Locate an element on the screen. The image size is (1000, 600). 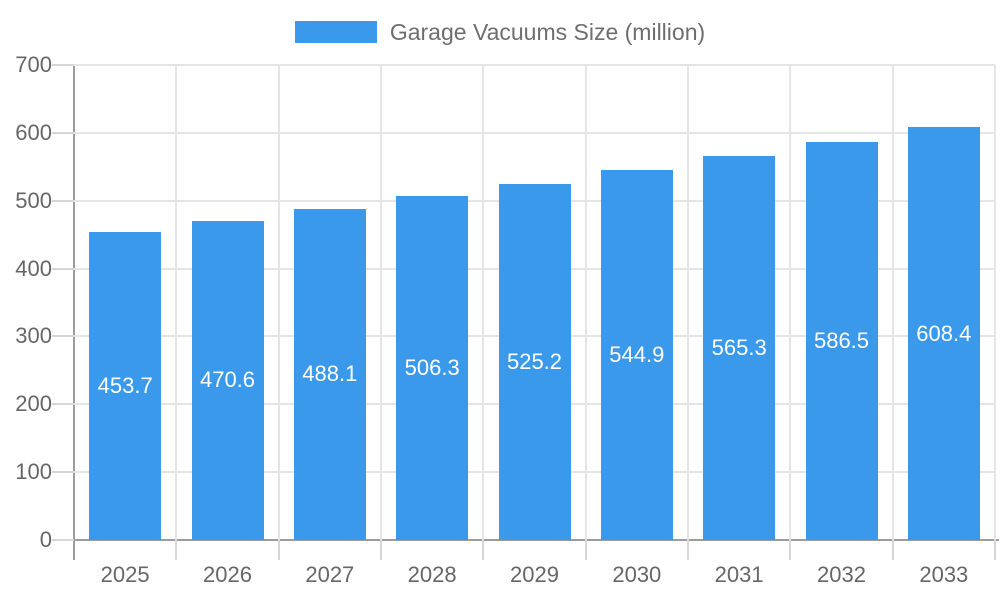
x-tick-label: 2026 is located at coordinates (227, 574).